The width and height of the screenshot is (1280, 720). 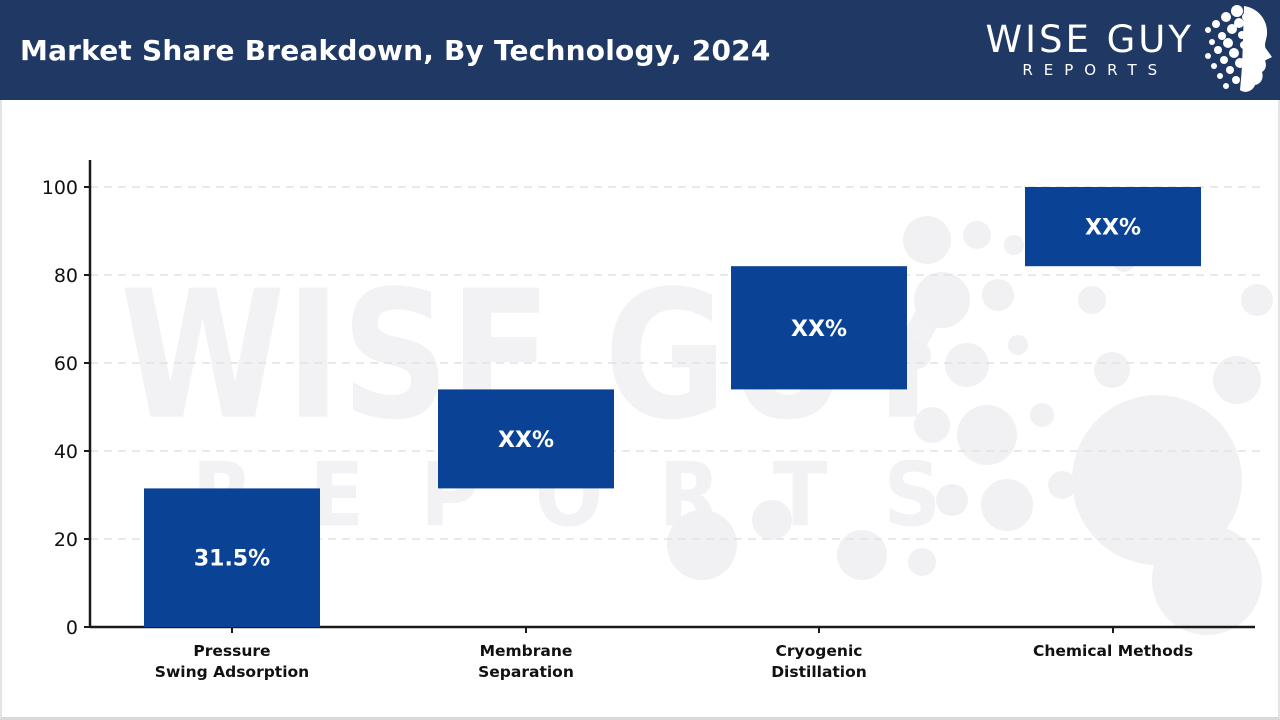 What do you see at coordinates (232, 672) in the screenshot?
I see `category-label: Swing Adsorption` at bounding box center [232, 672].